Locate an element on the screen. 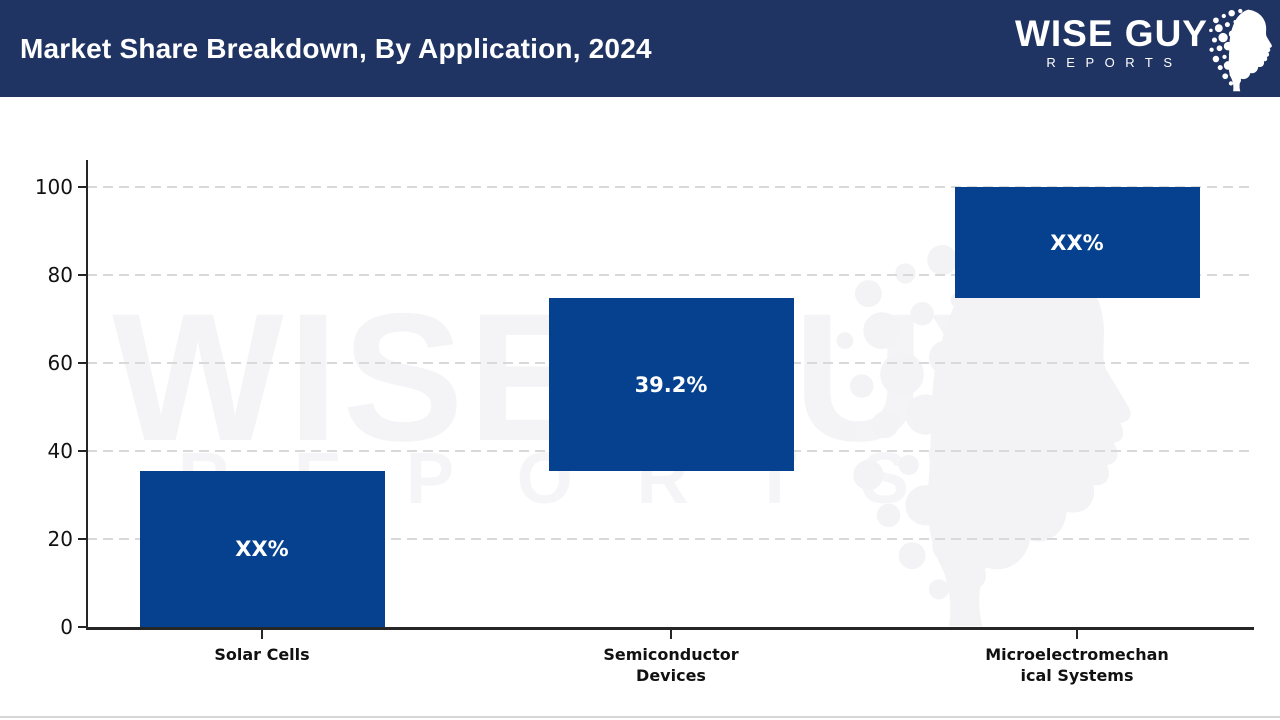 Image resolution: width=1280 pixels, height=720 pixels. y-tick-label: 60 is located at coordinates (60, 363).